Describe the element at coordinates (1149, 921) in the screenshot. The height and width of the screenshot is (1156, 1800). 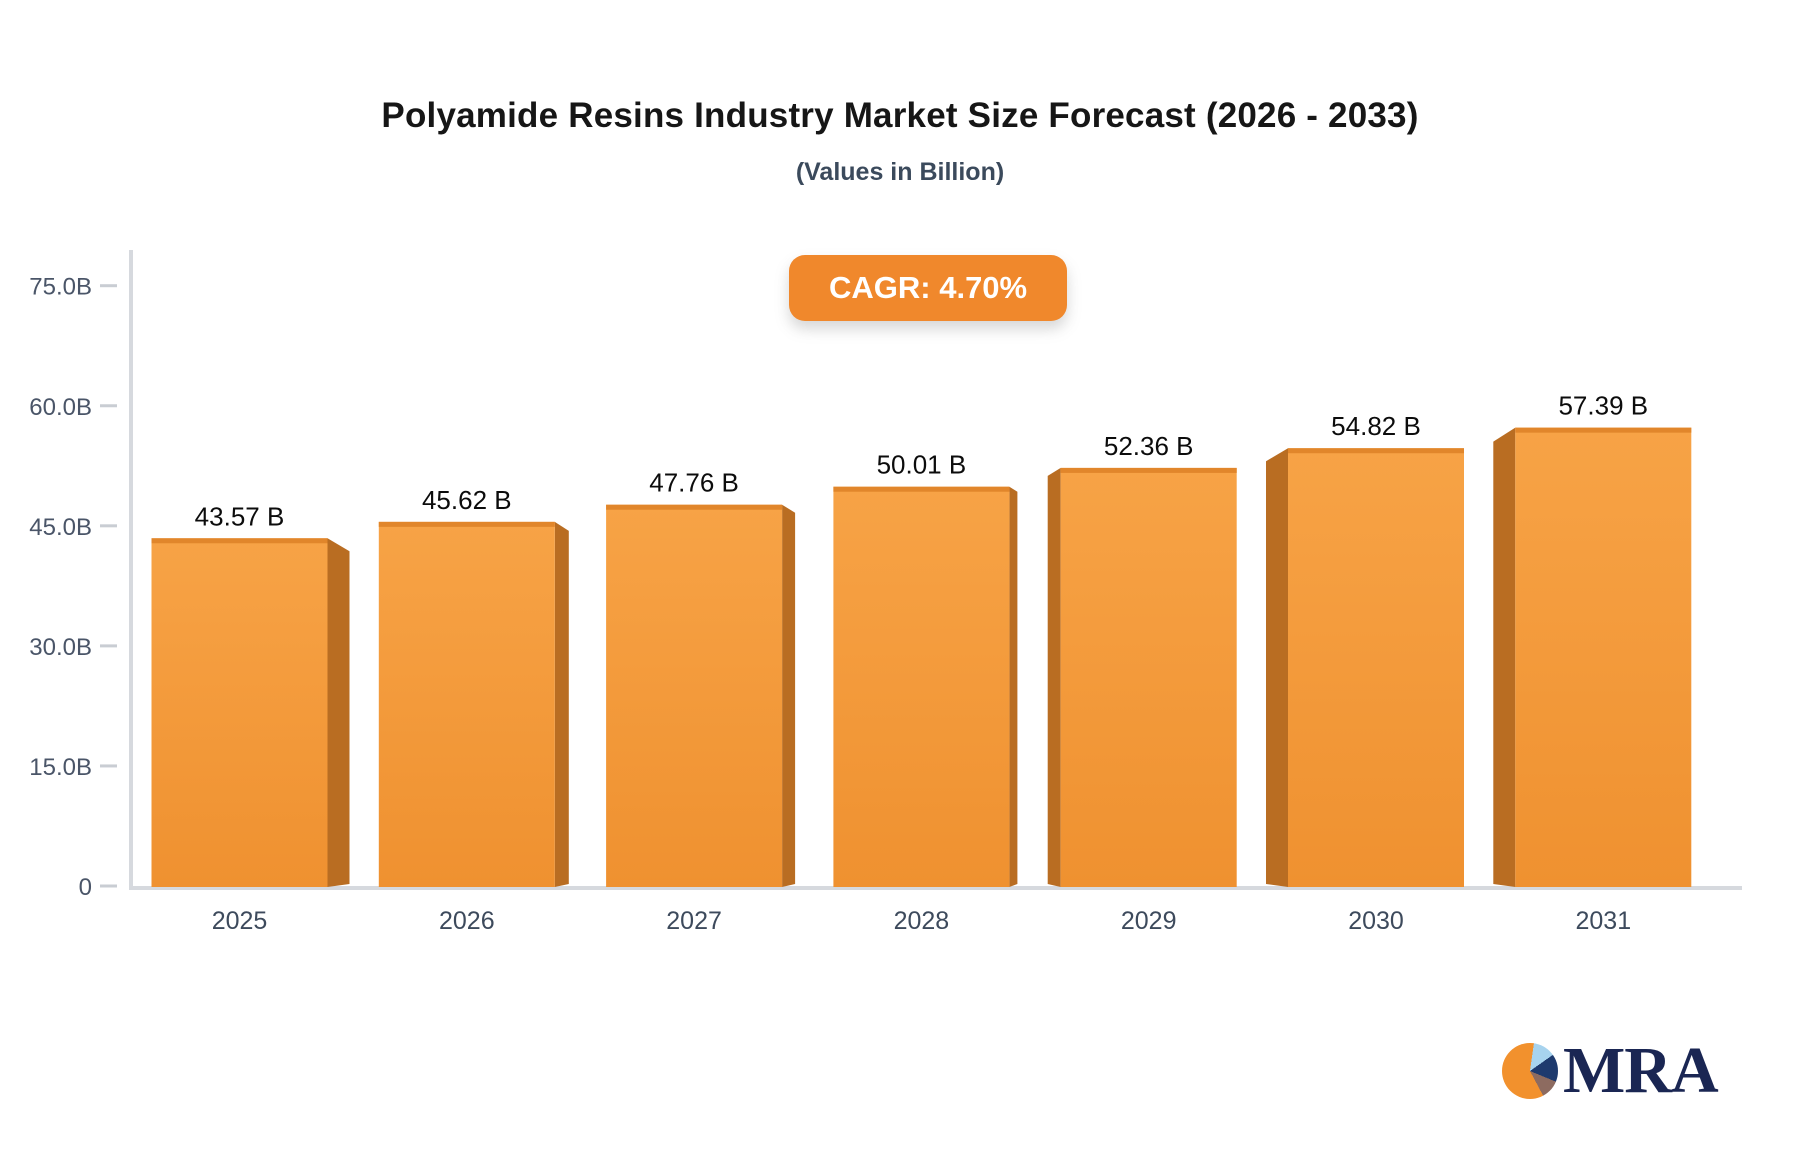
I see `x-category-label: 2029` at that location.